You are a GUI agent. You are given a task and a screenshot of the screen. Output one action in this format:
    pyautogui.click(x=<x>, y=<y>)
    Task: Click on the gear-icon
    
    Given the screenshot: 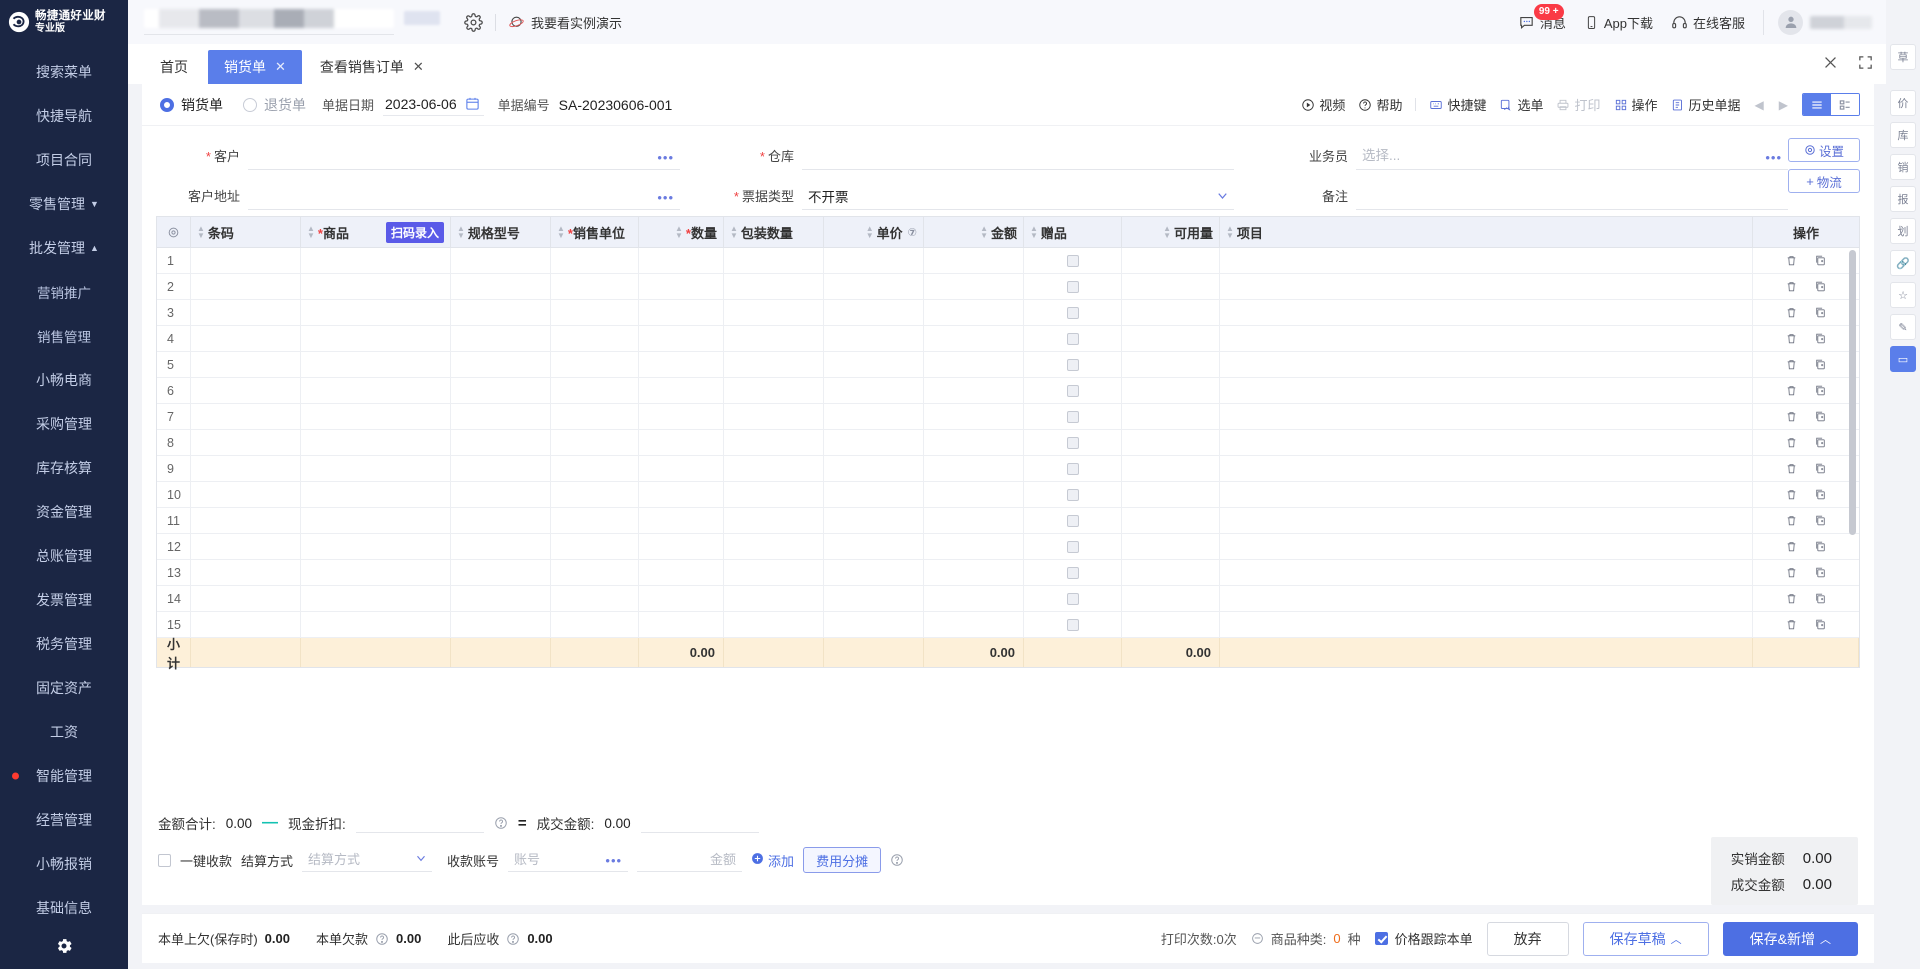 What is the action you would take?
    pyautogui.click(x=64, y=946)
    